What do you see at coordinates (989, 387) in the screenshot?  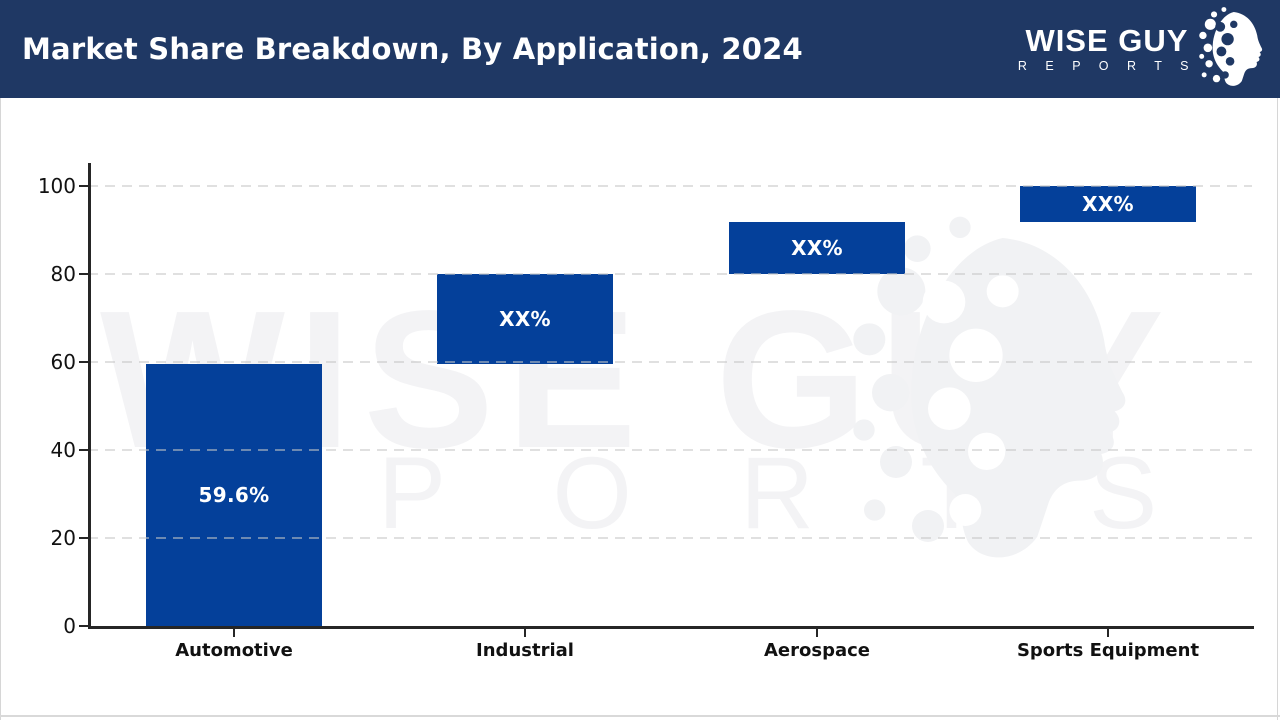 I see `watermark-head-icon` at bounding box center [989, 387].